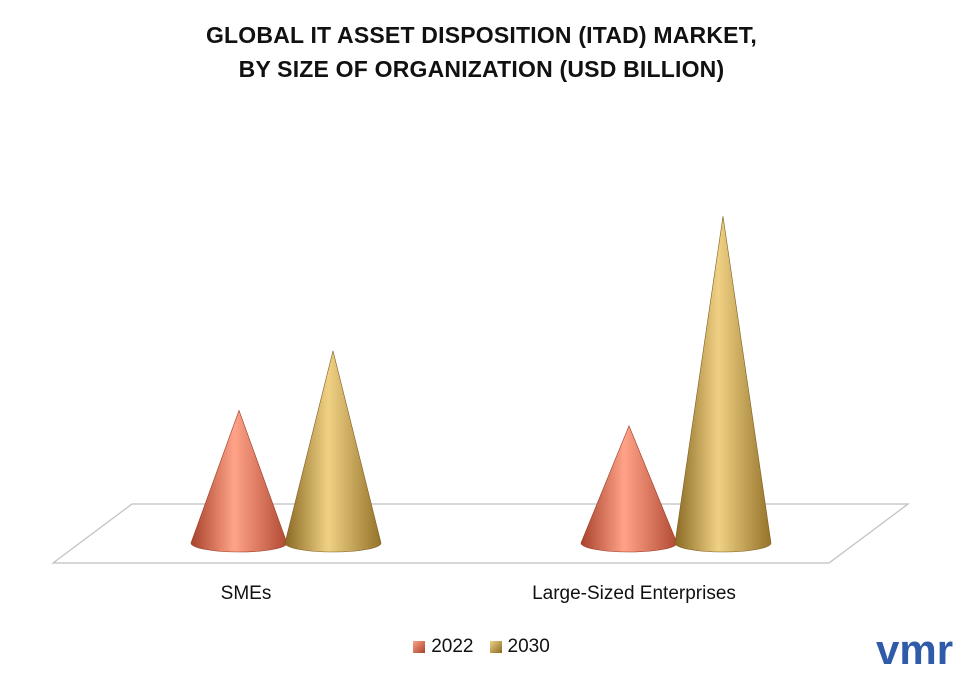 The width and height of the screenshot is (963, 681). What do you see at coordinates (239, 481) in the screenshot?
I see `cone-2022-smes` at bounding box center [239, 481].